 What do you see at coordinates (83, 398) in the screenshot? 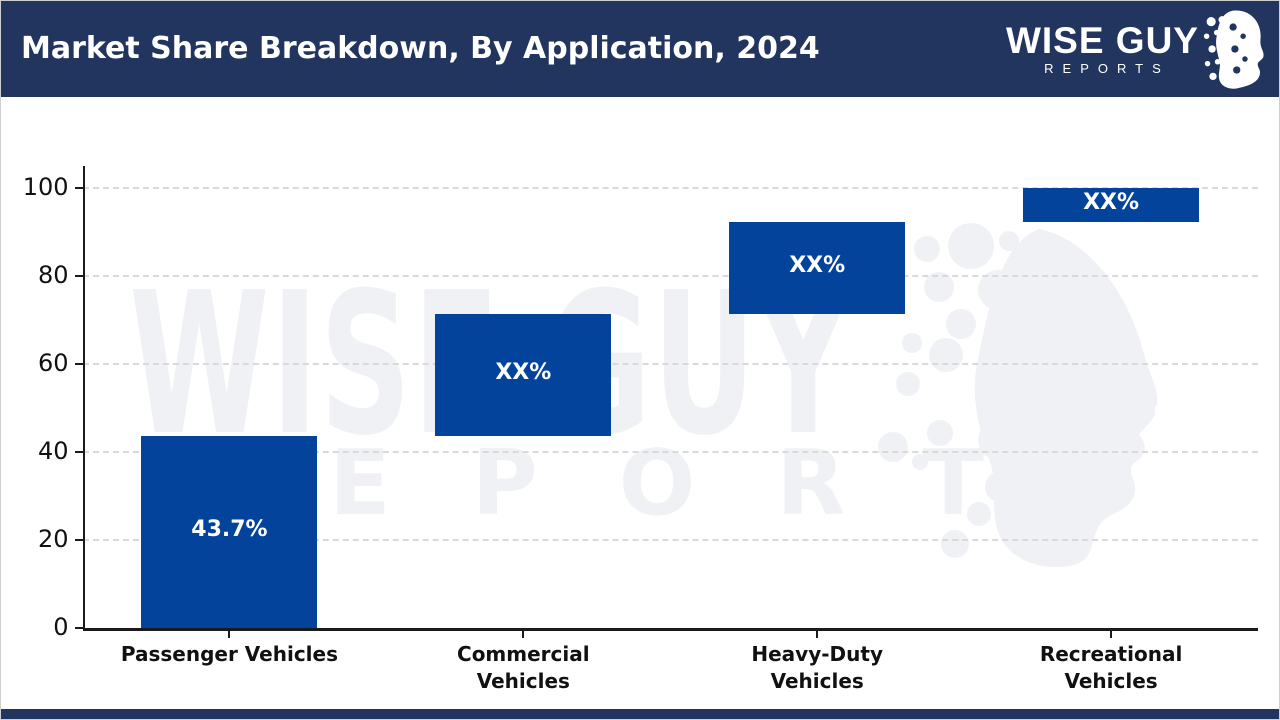
I see `y-axis-line` at bounding box center [83, 398].